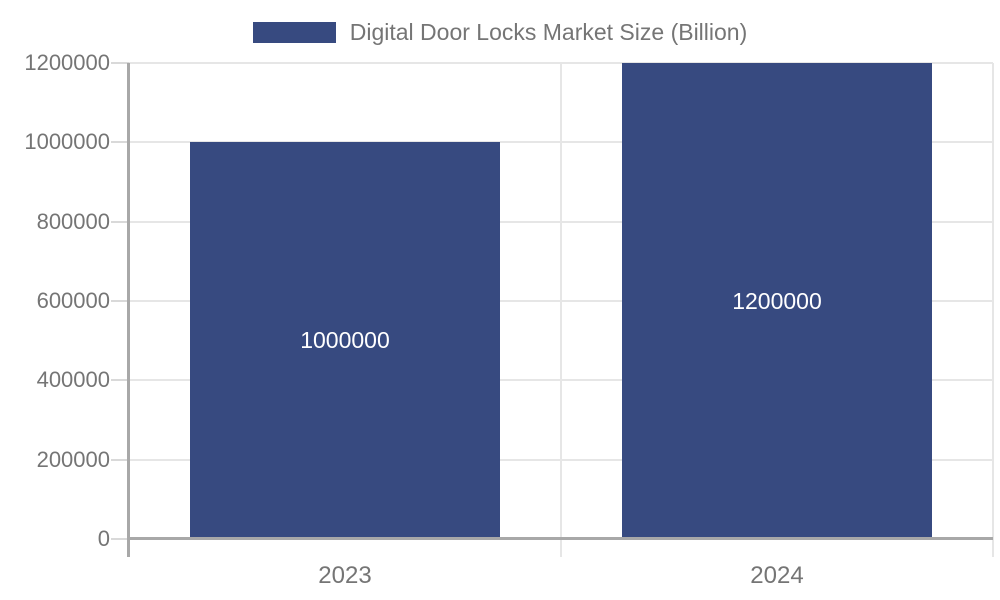 This screenshot has width=1000, height=600. What do you see at coordinates (548, 31) in the screenshot?
I see `legend-label: Digital Door Locks Market Size (Billion)` at bounding box center [548, 31].